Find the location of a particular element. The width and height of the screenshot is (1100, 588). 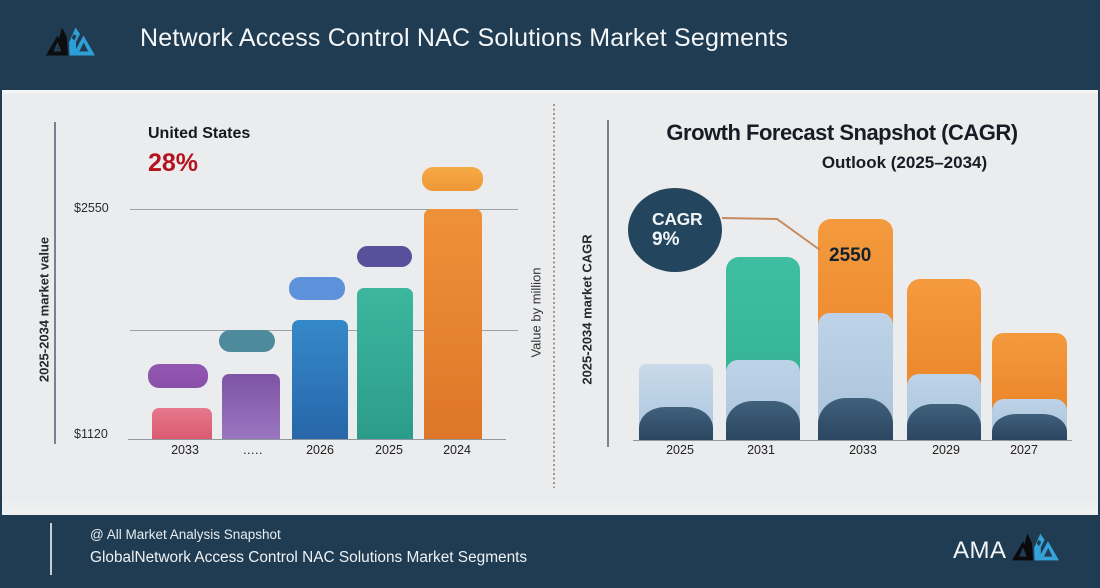

svg-text: CAGR is located at coordinates (677, 219).